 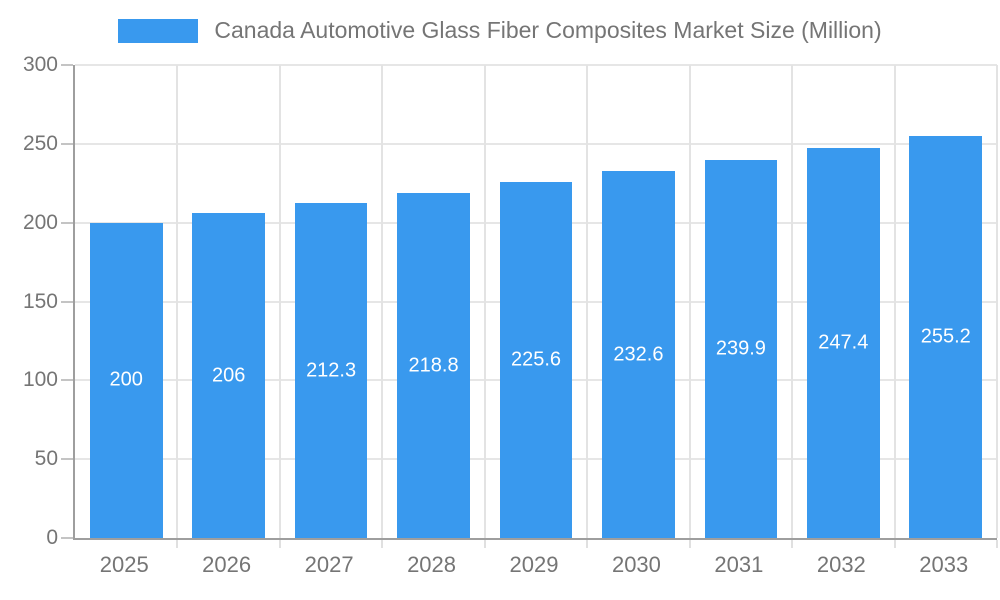 What do you see at coordinates (636, 564) in the screenshot?
I see `x-axis-label: 2030` at bounding box center [636, 564].